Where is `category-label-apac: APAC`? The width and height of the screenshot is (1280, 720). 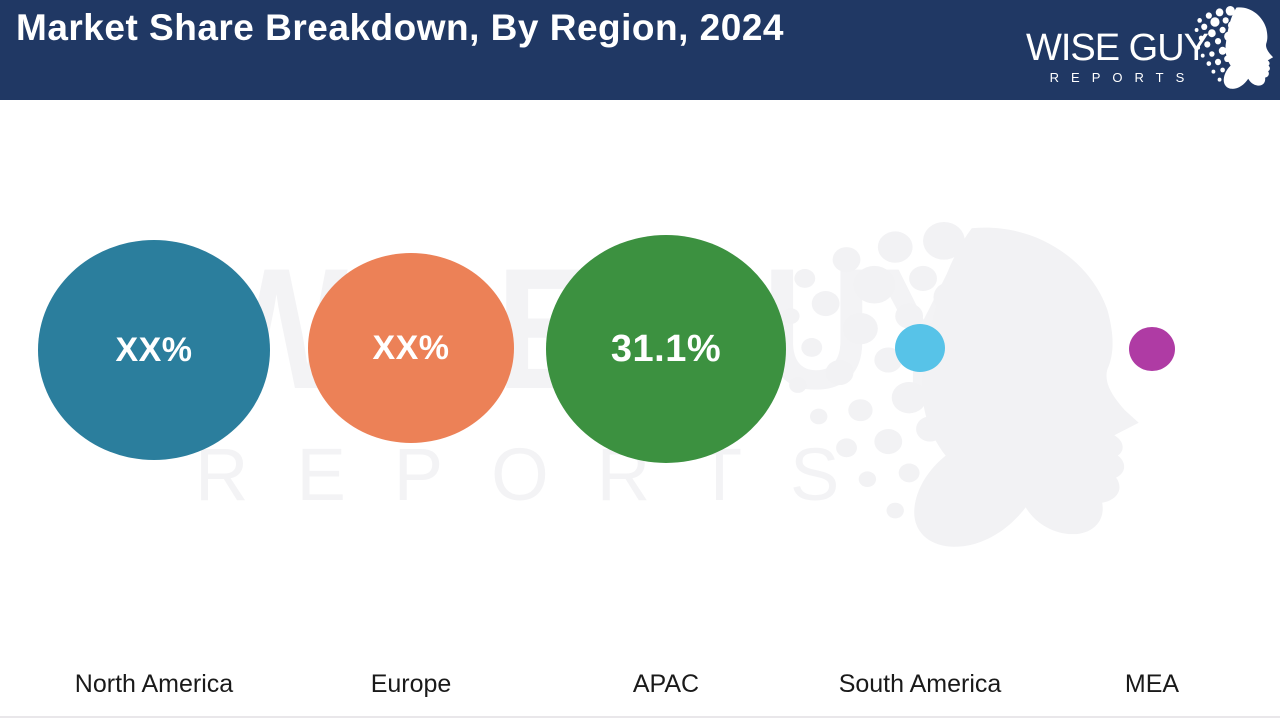 category-label-apac: APAC is located at coordinates (666, 684).